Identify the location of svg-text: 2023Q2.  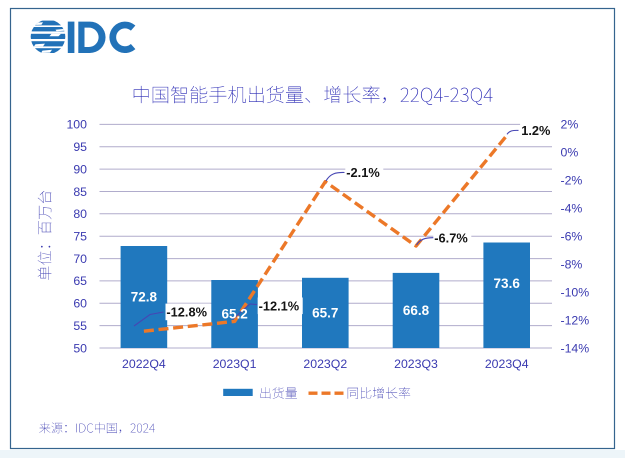
(325, 364).